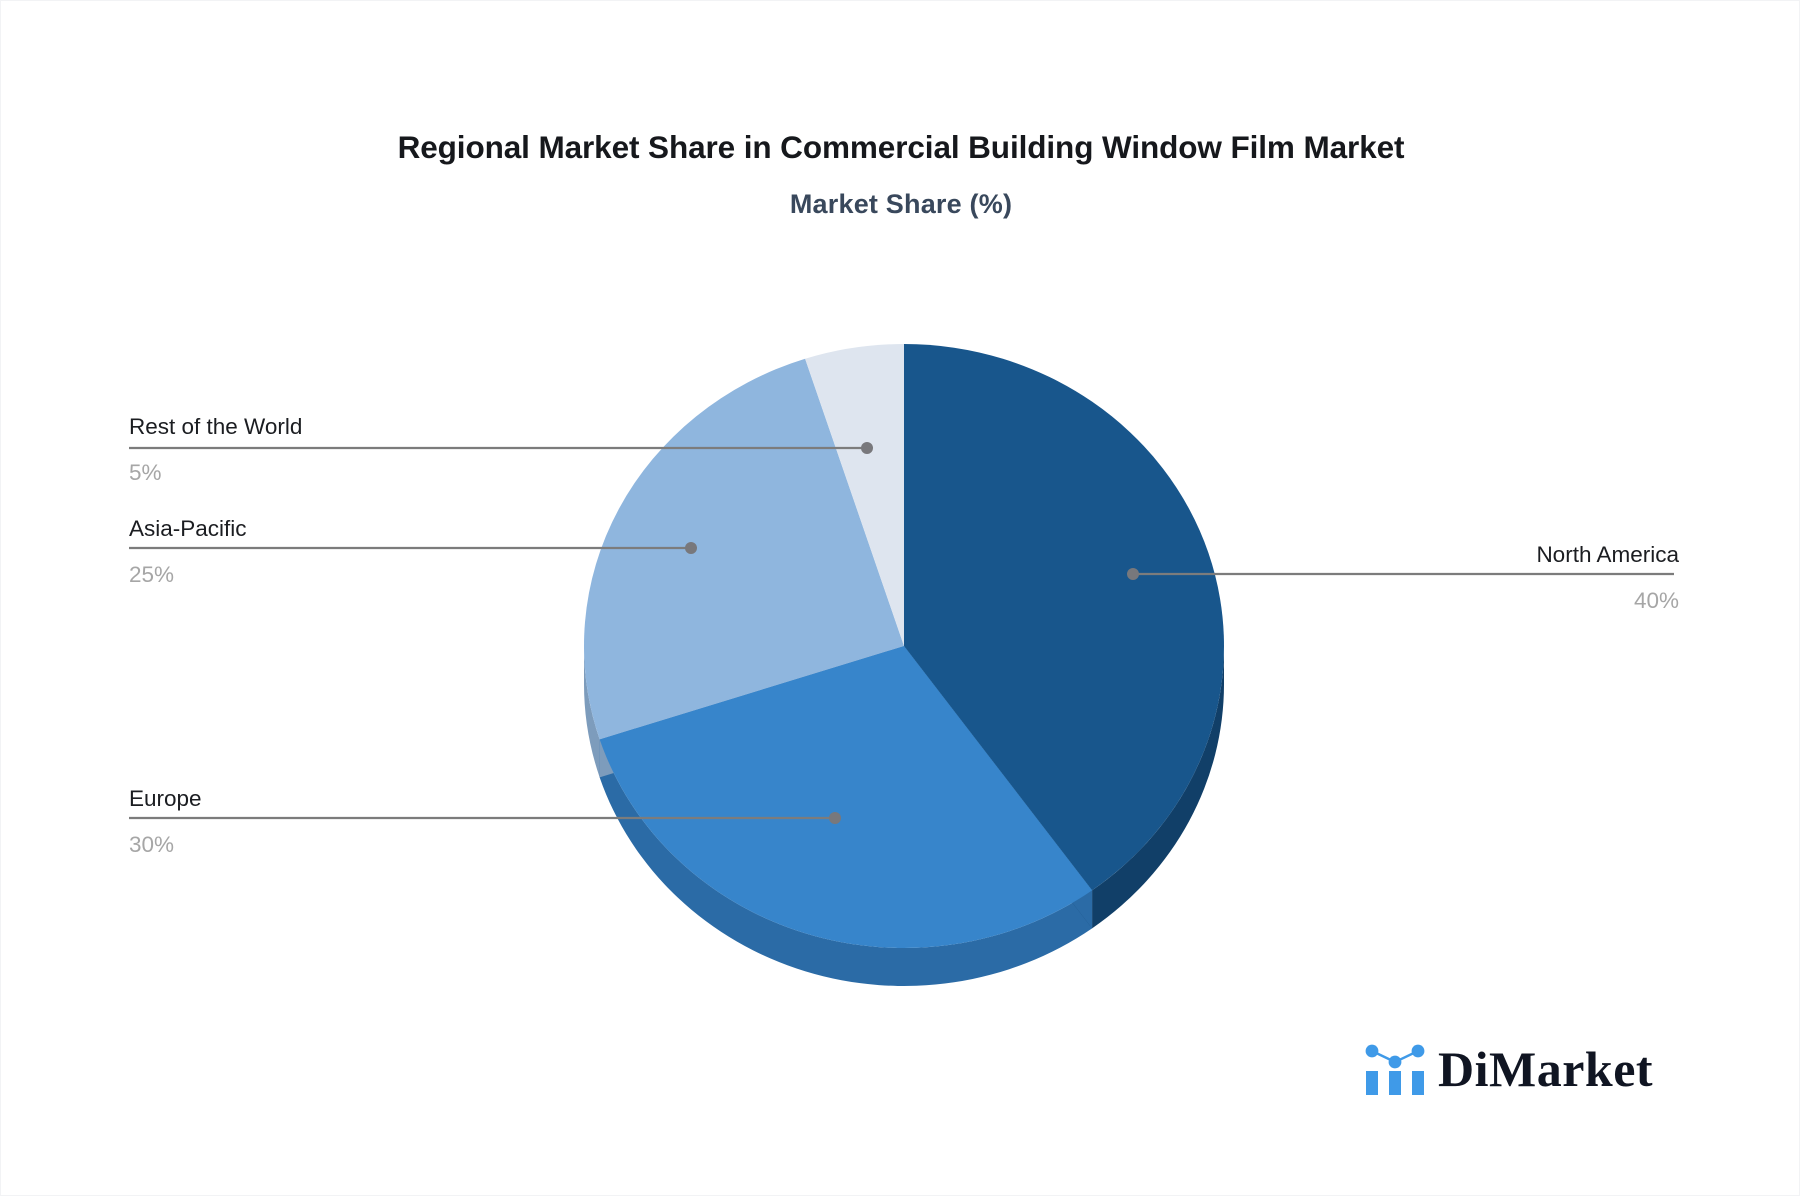 The height and width of the screenshot is (1197, 1800). What do you see at coordinates (1546, 1069) in the screenshot?
I see `brand-name: DiMarket` at bounding box center [1546, 1069].